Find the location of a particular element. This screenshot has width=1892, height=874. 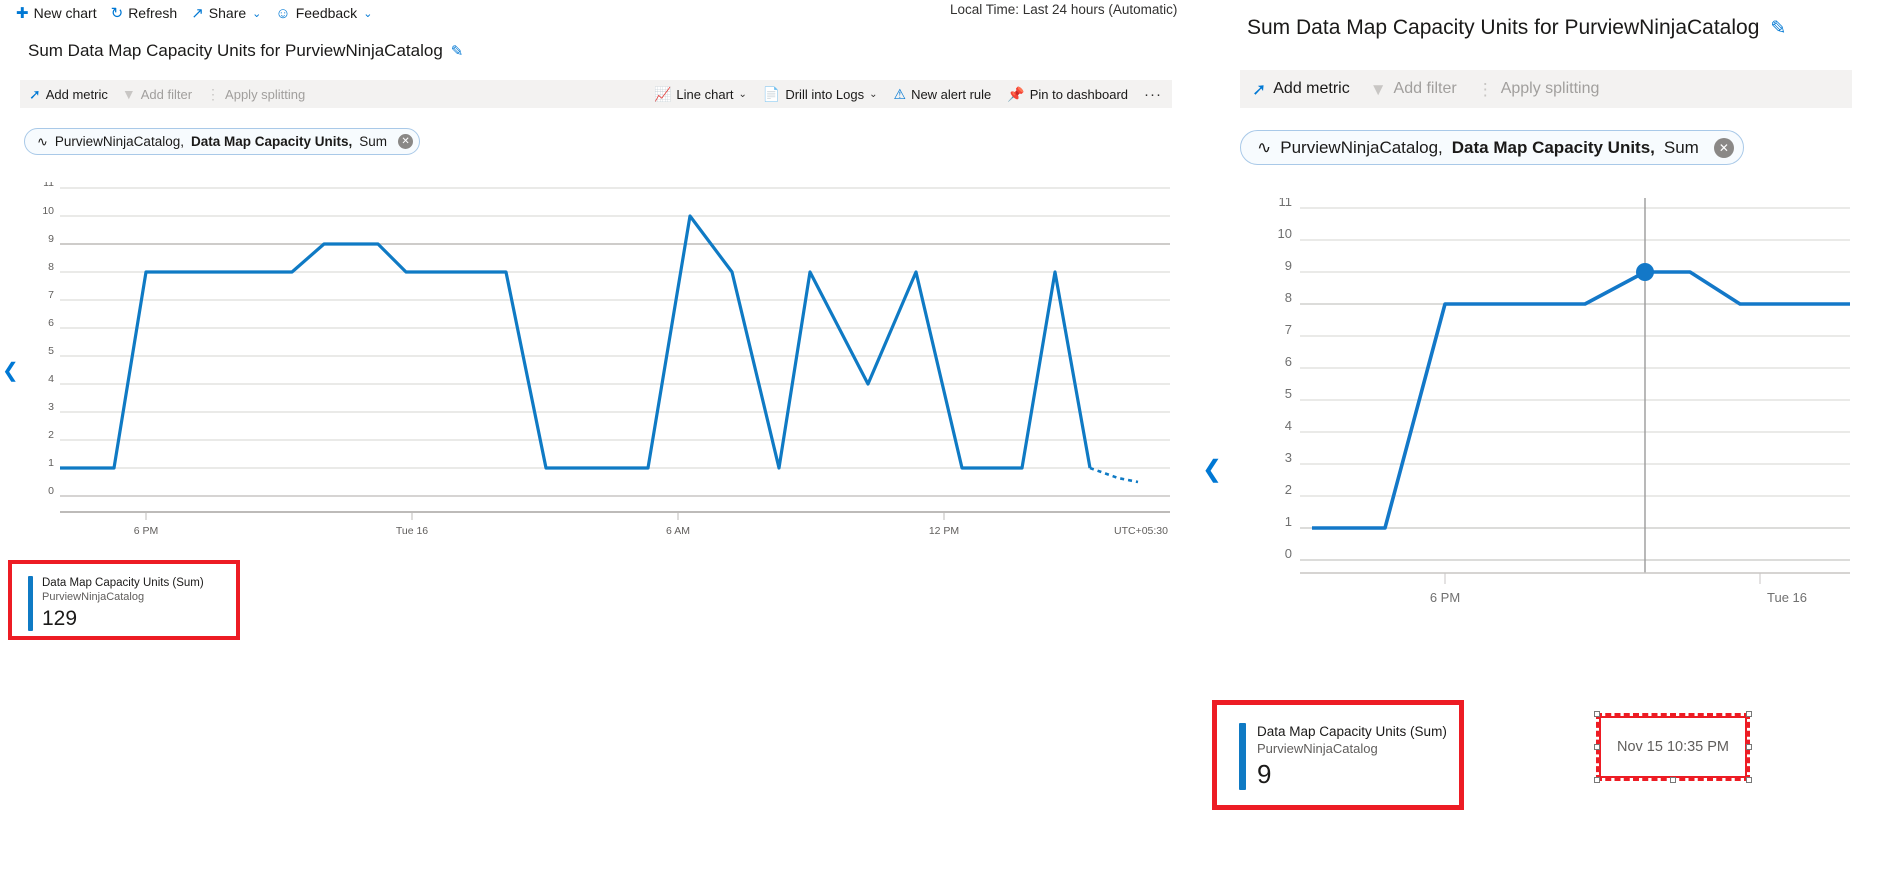

plus-icon: ✚ is located at coordinates (22, 13).